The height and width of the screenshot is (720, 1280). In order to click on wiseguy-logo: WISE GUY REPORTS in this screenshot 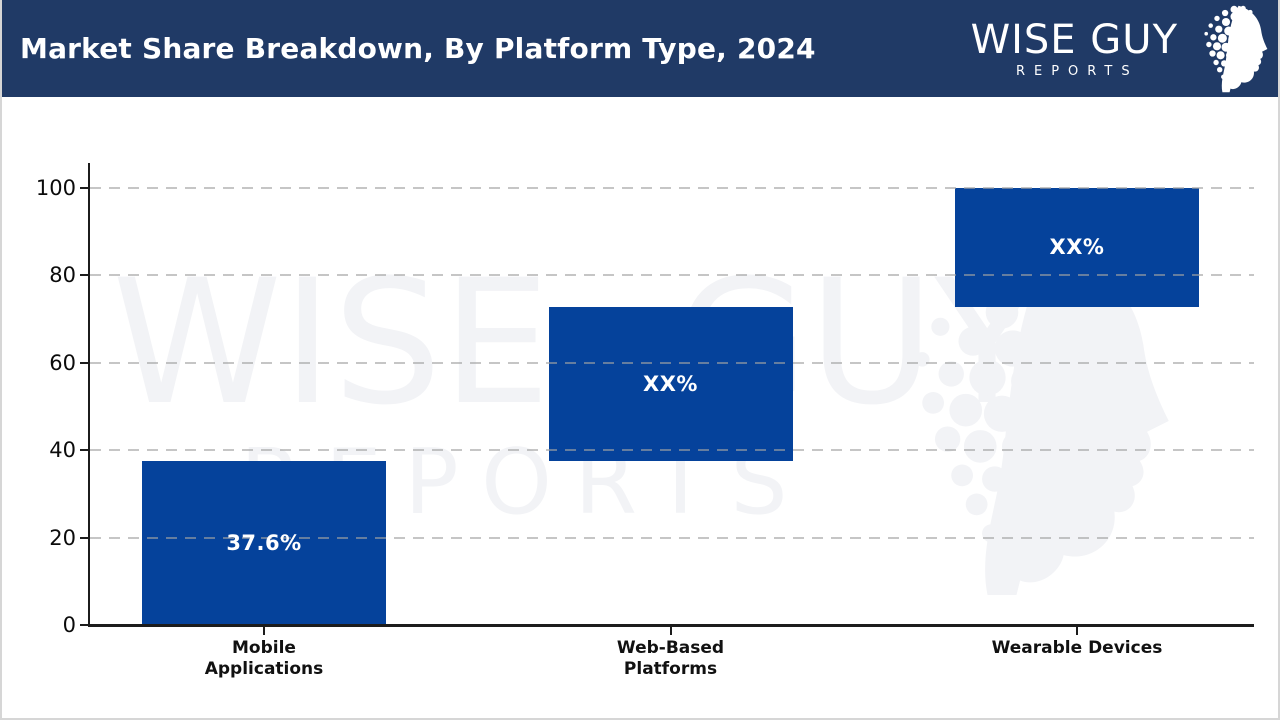, I will do `click(1121, 48)`.